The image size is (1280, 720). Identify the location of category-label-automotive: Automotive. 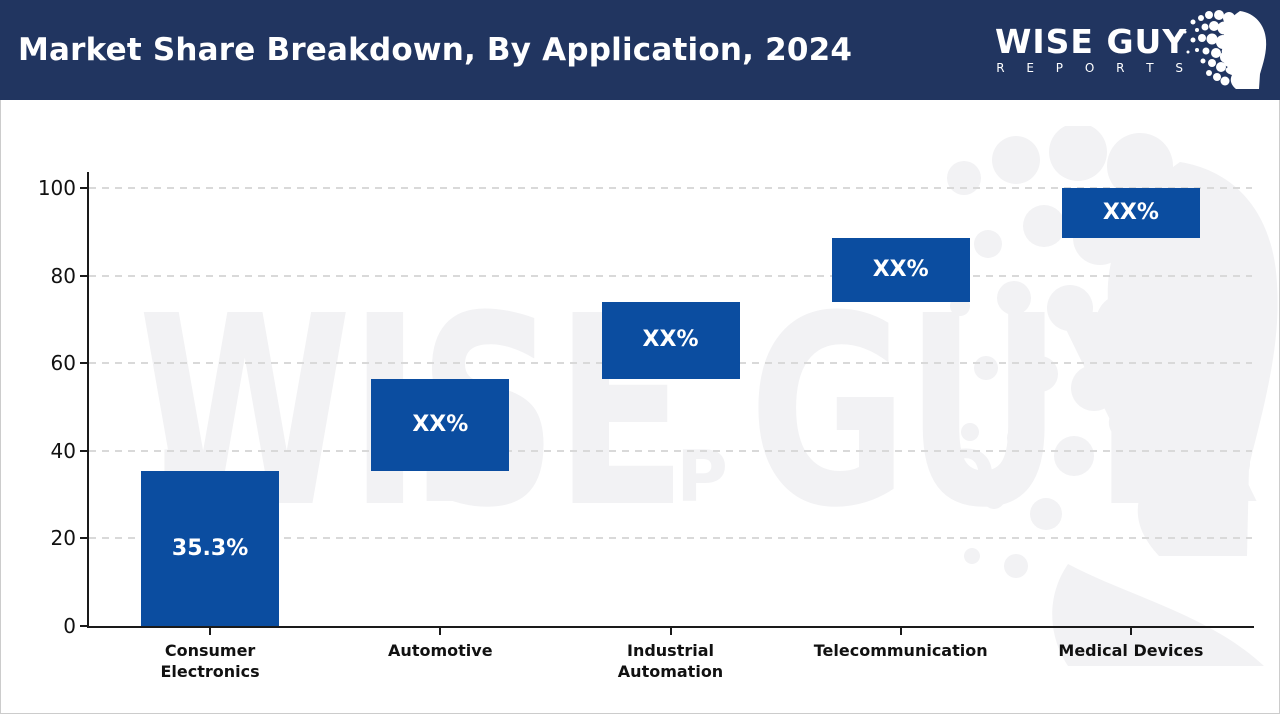
(440, 650).